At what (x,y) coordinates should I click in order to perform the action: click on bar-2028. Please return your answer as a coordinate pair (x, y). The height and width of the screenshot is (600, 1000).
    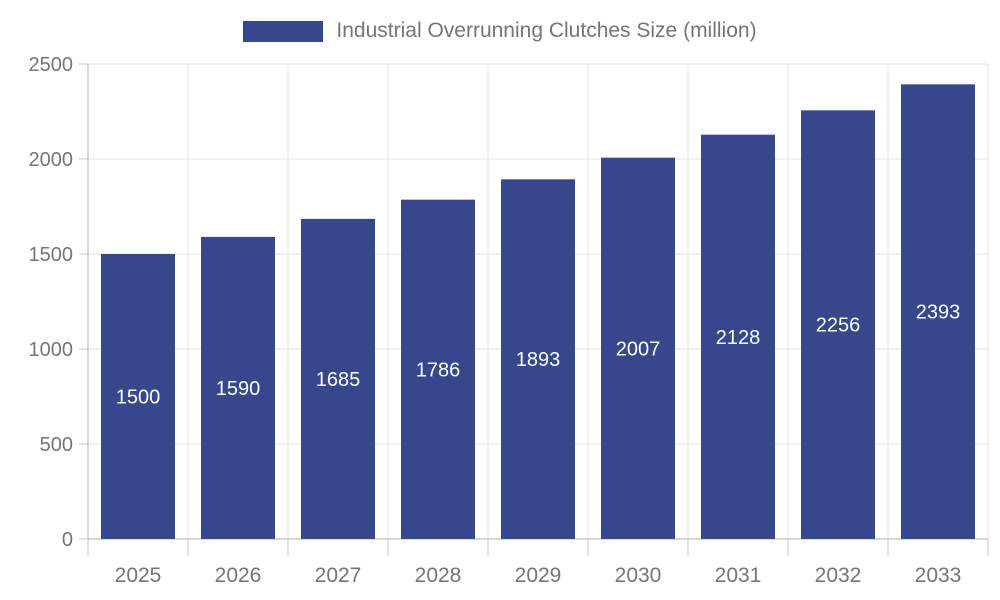
    Looking at the image, I should click on (438, 369).